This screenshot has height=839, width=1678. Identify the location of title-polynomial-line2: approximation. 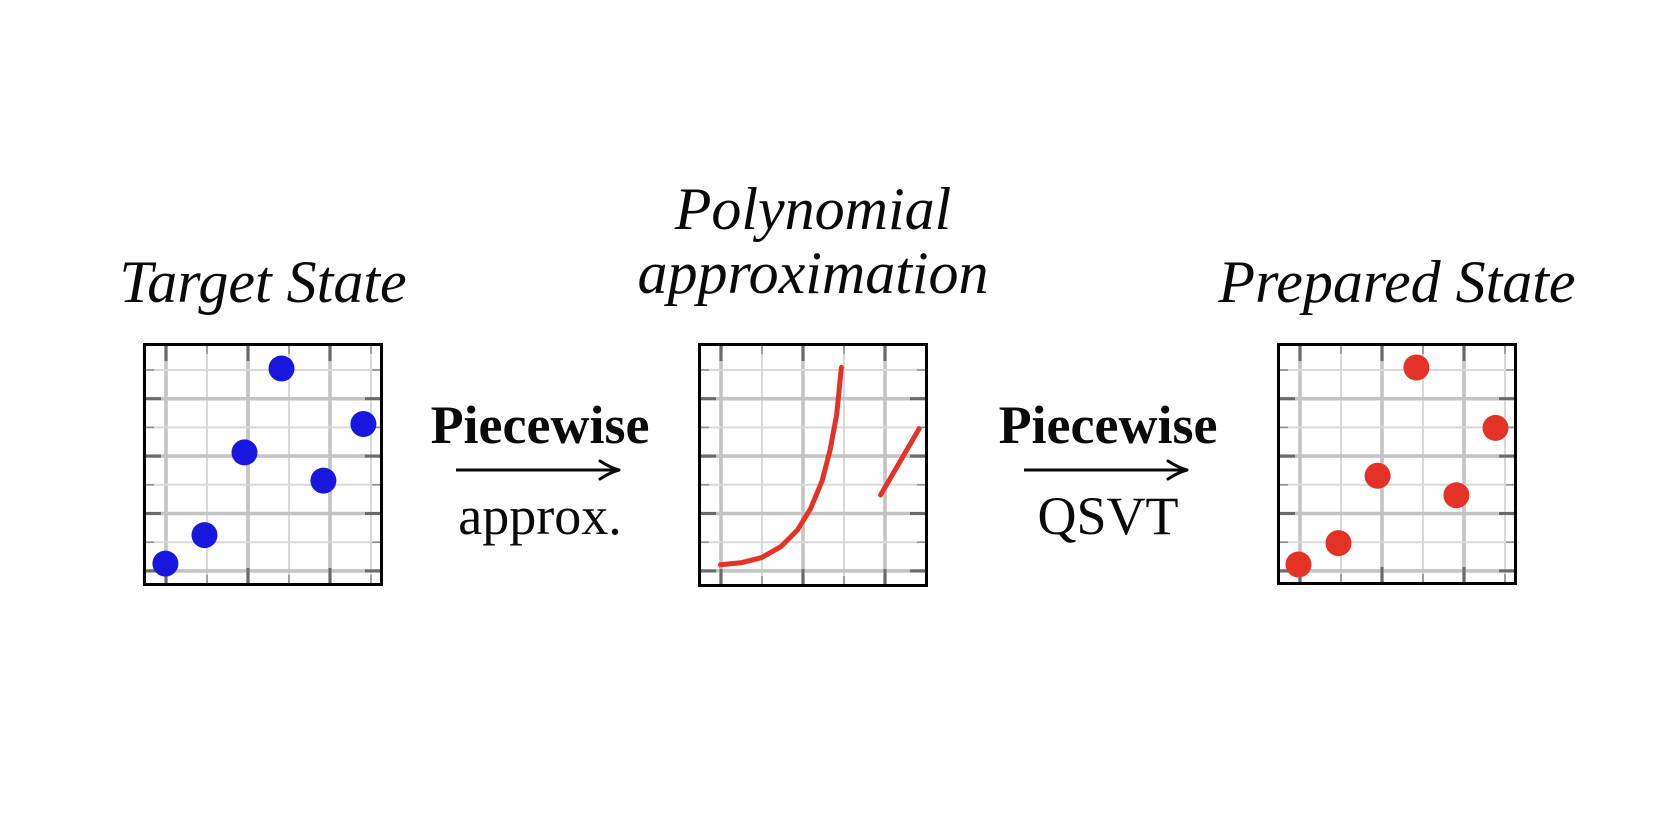
(813, 273).